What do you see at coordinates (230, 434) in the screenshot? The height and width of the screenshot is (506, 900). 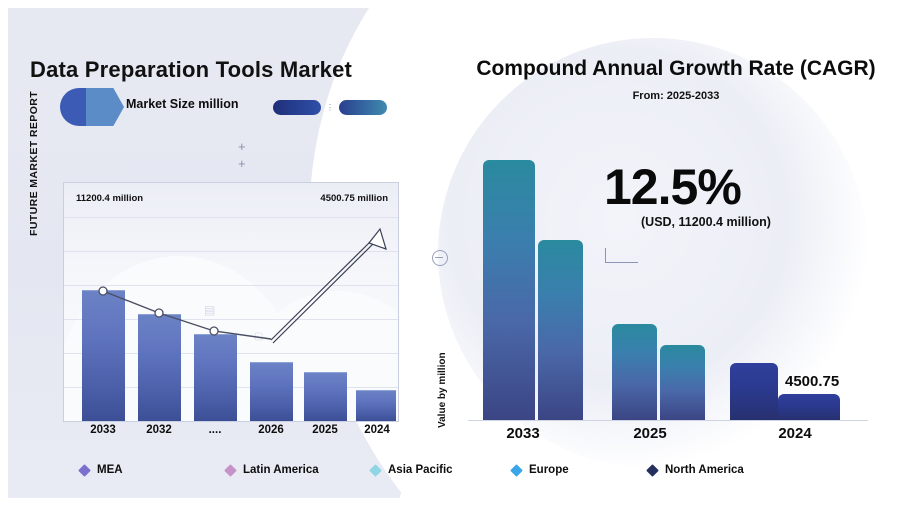 I see `left-chart-xaxis: 2033 2032 .... 2026 2025 2024` at bounding box center [230, 434].